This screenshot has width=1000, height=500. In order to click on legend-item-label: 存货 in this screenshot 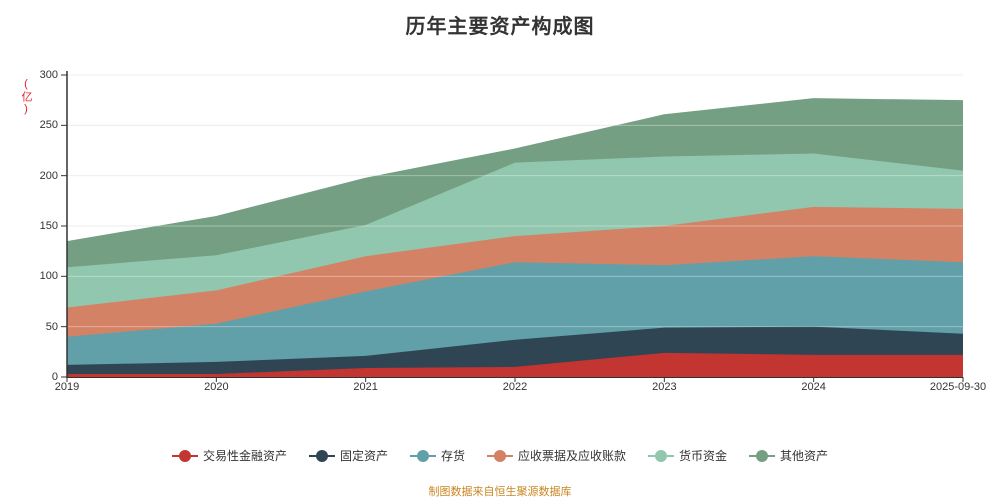, I will do `click(452, 456)`.